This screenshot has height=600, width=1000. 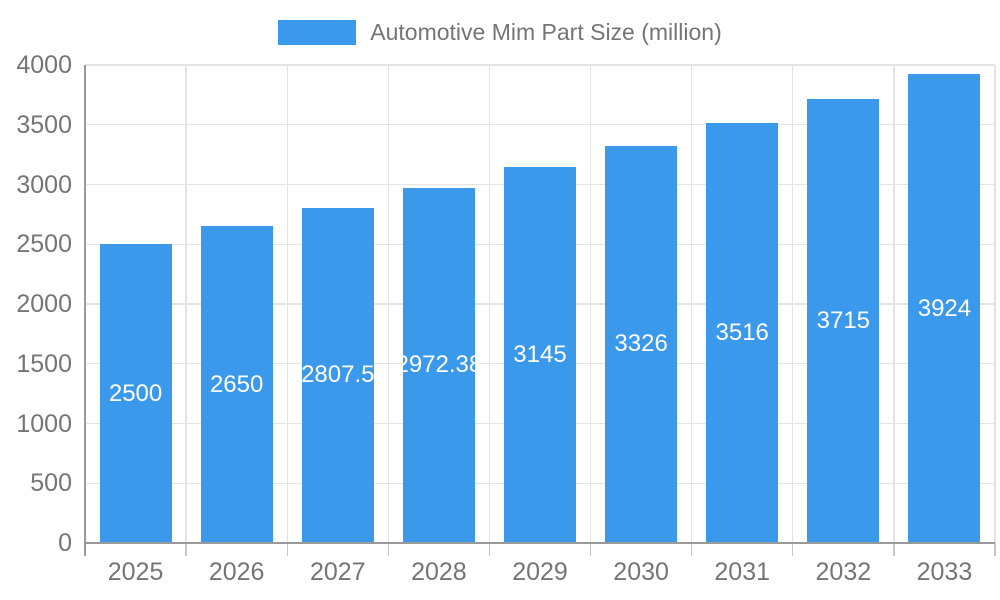 I want to click on bar-value-label: 2650, so click(x=236, y=384).